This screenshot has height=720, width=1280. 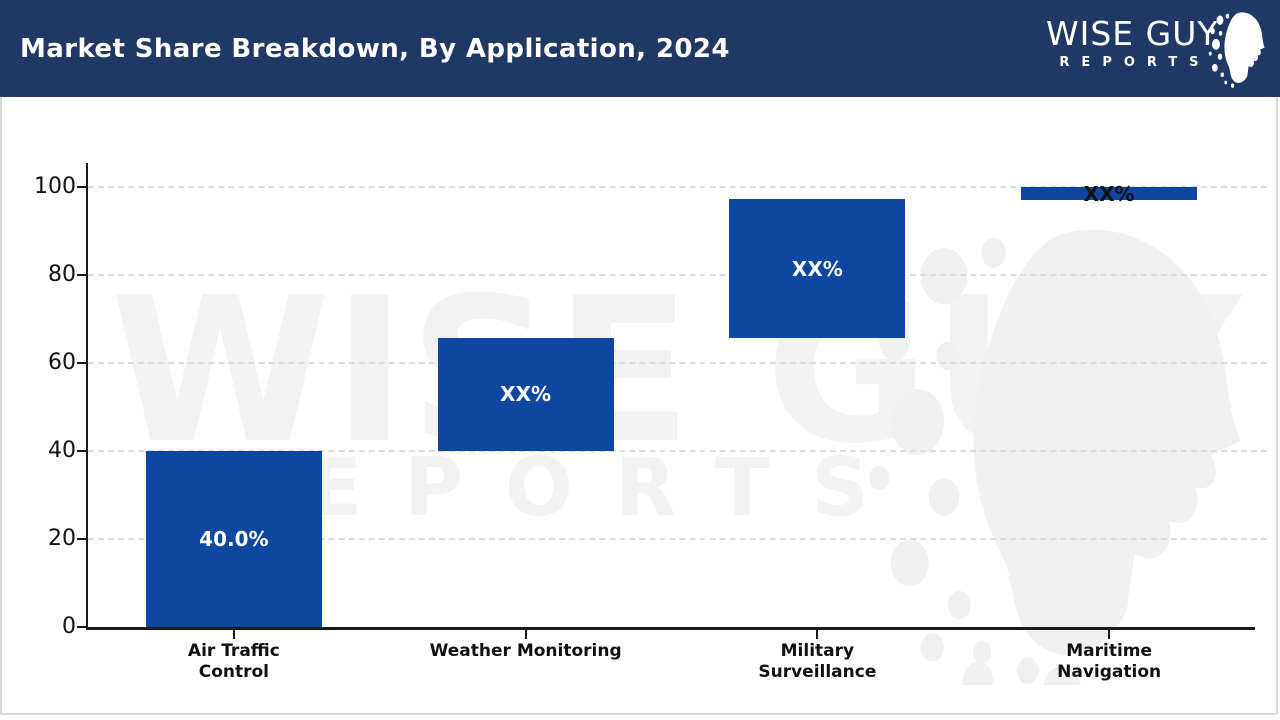 I want to click on x-tick-mark-maritime-navigation, so click(x=1109, y=634).